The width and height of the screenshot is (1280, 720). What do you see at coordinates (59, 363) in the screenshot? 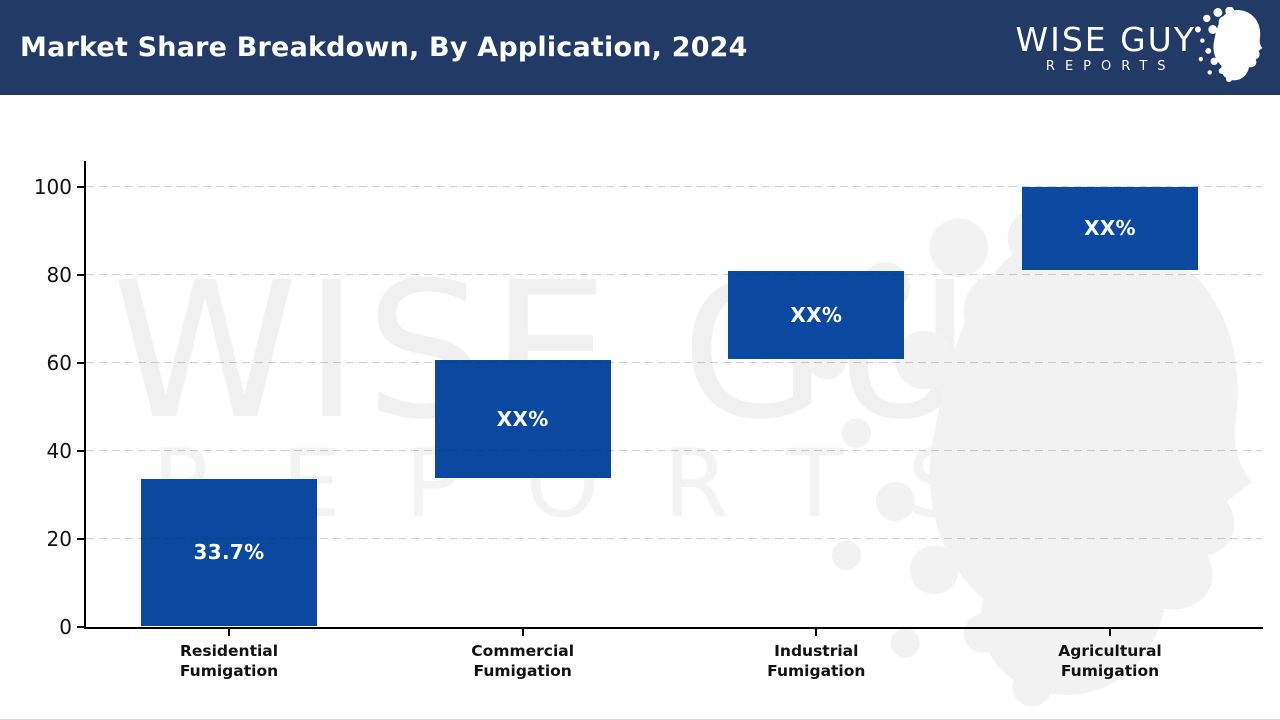
I see `y-tick-label: 60` at bounding box center [59, 363].